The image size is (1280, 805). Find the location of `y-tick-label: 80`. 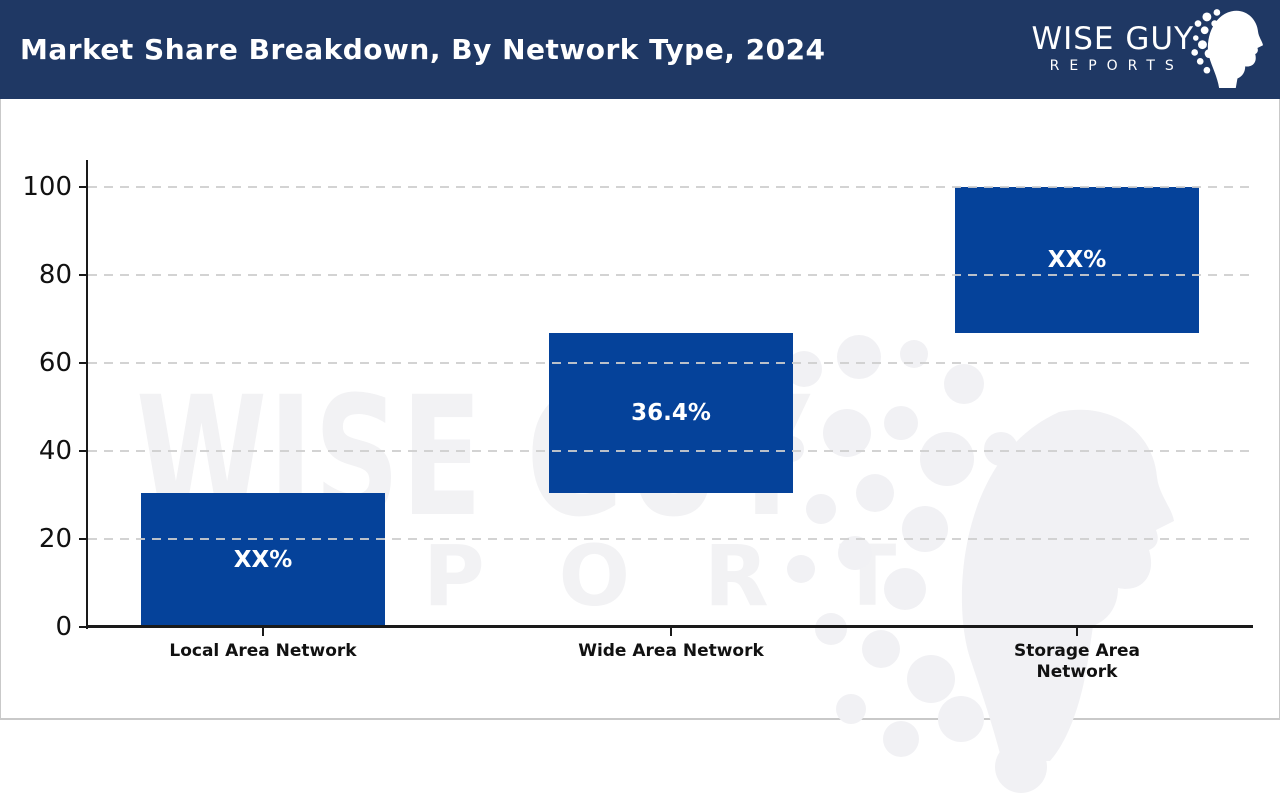

y-tick-label: 80 is located at coordinates (55, 275).